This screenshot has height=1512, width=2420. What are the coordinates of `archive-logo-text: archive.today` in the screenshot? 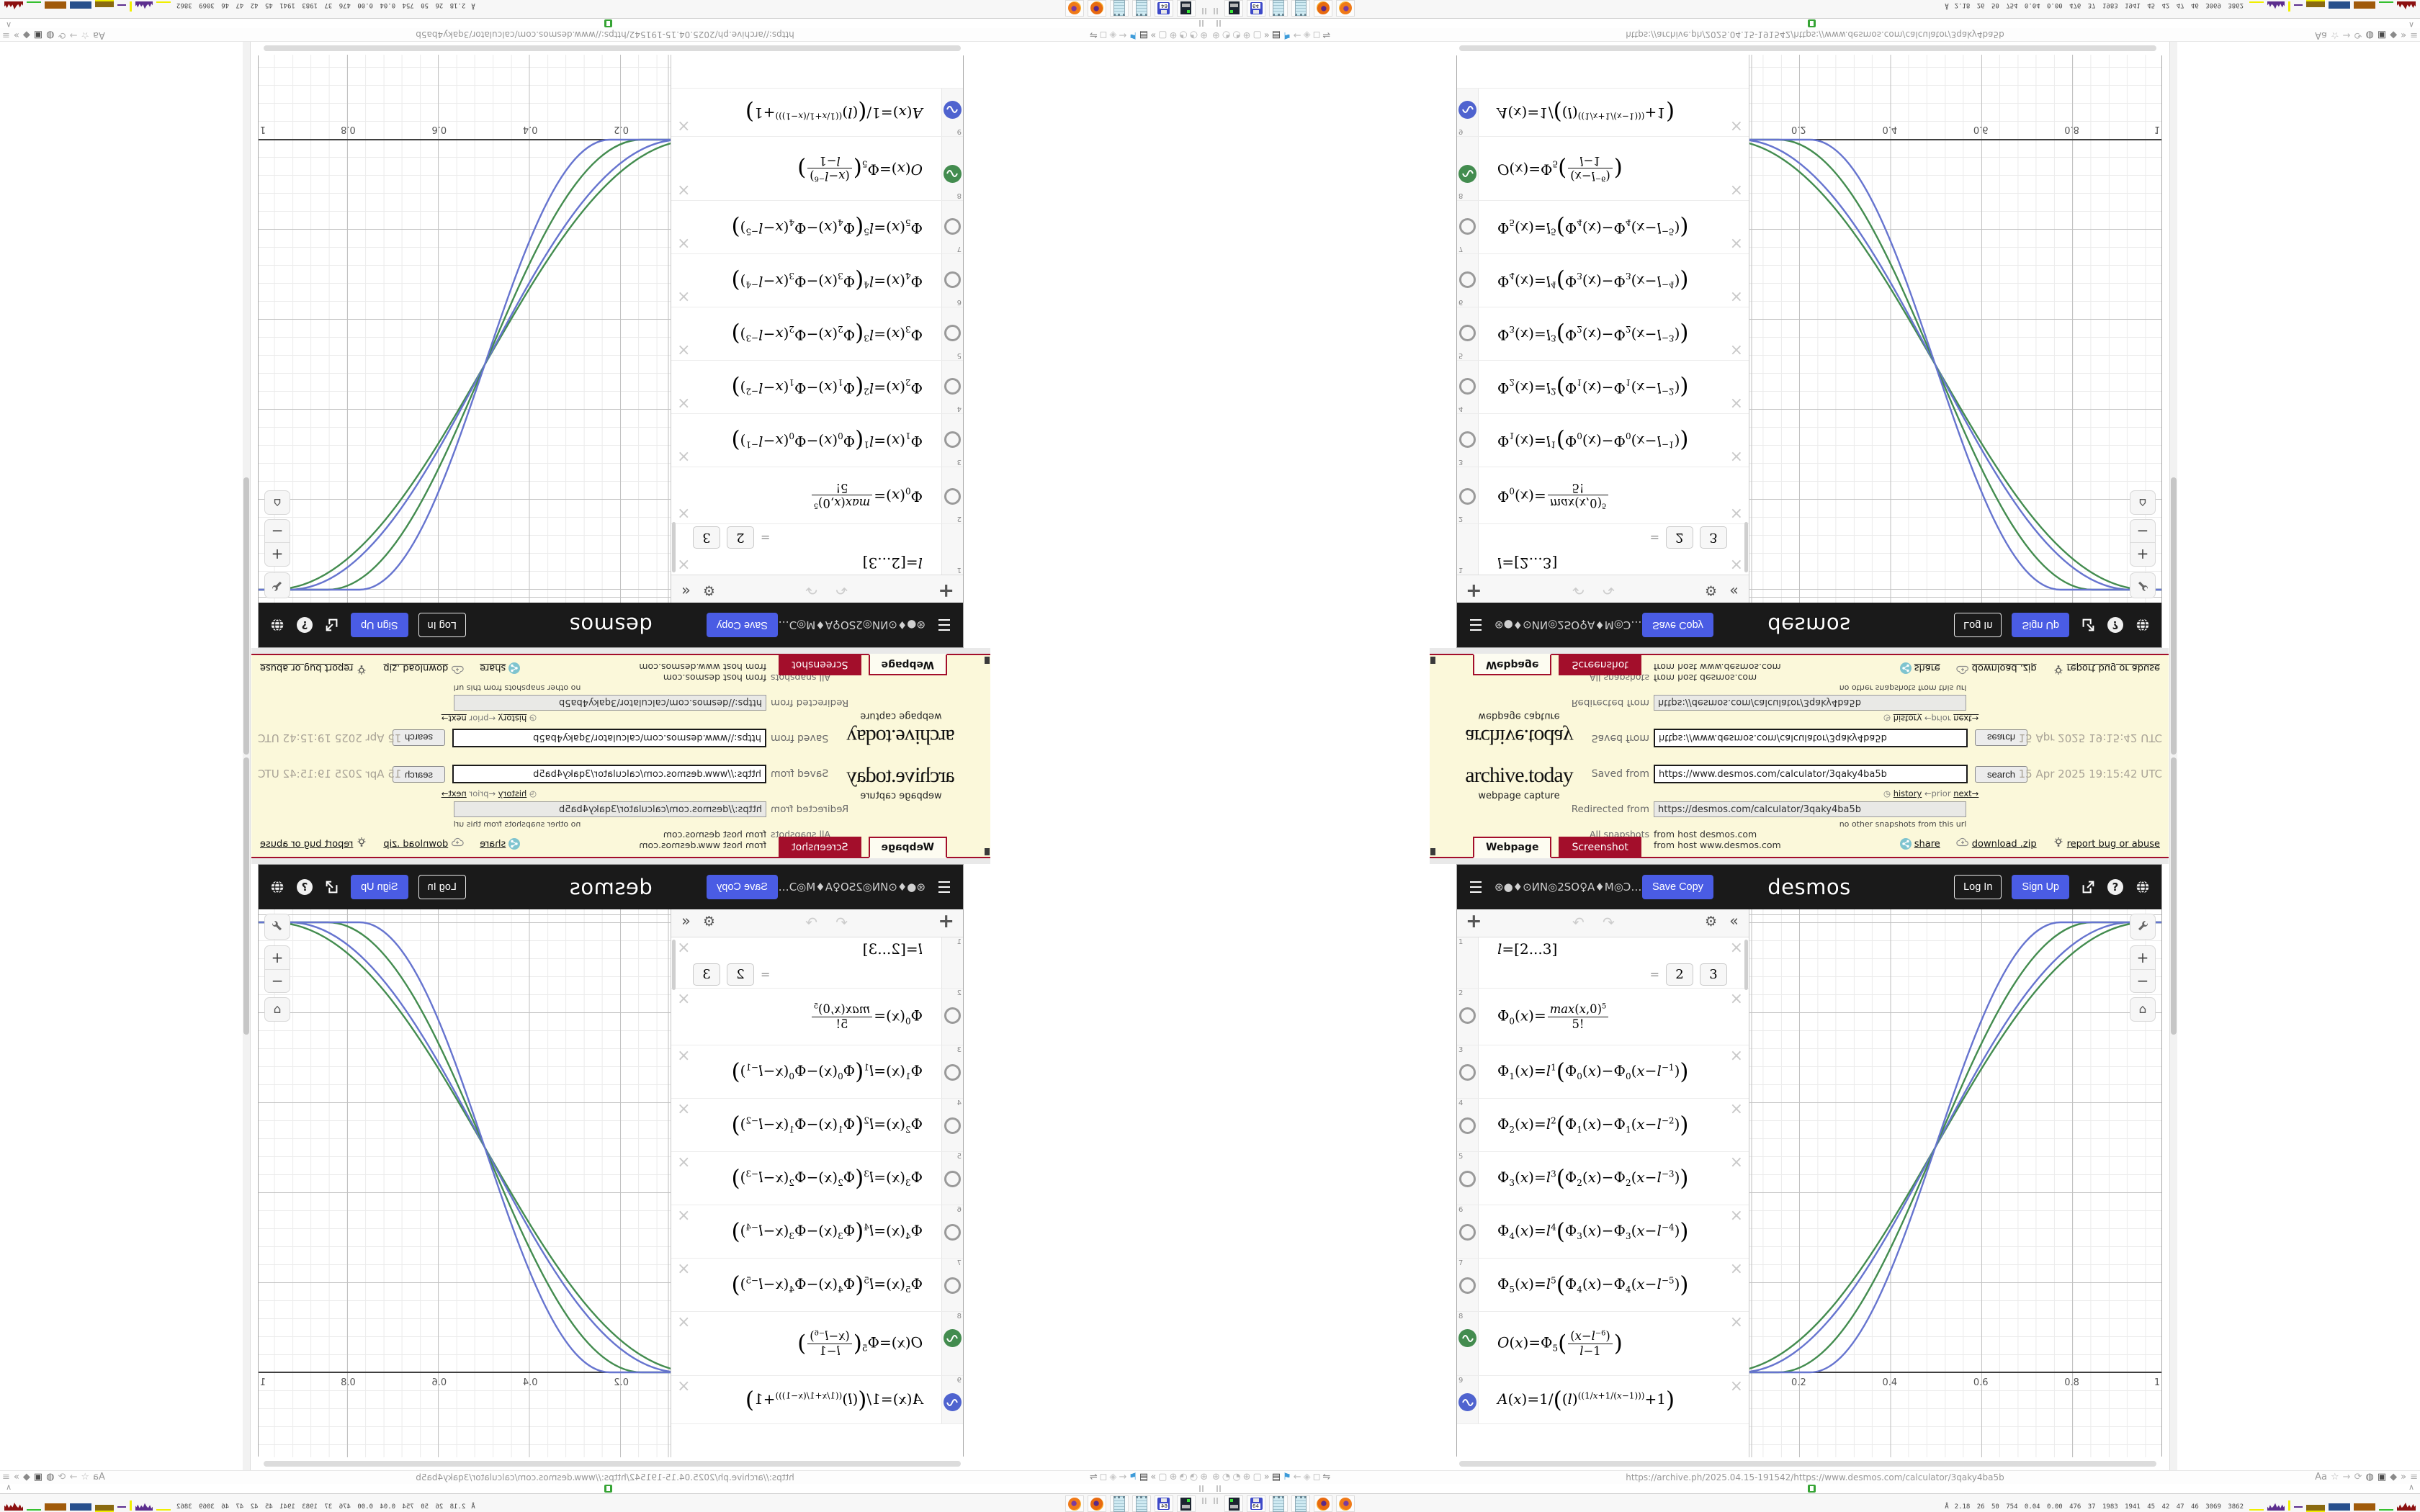 It's located at (1519, 775).